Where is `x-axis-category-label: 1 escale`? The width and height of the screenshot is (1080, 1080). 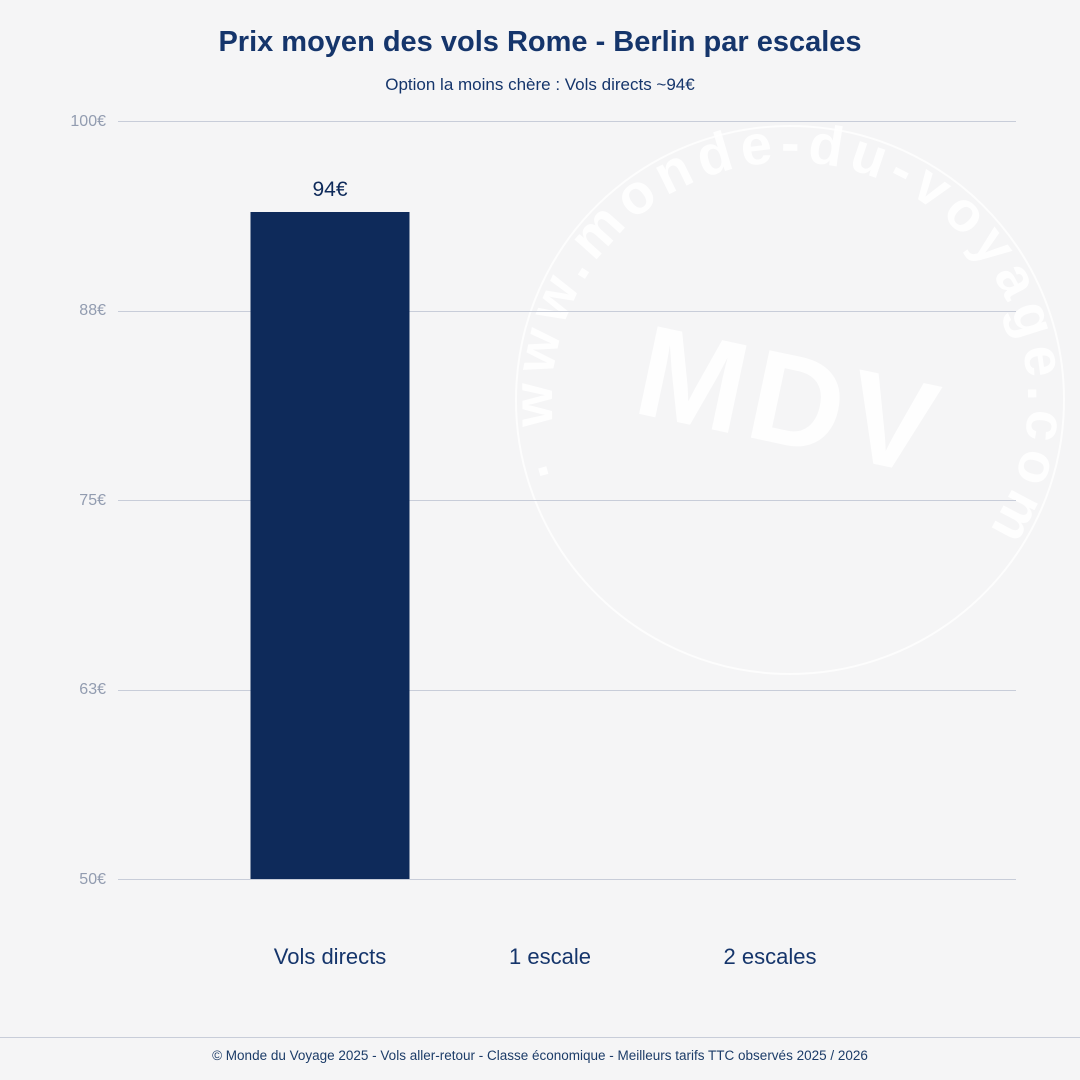
x-axis-category-label: 1 escale is located at coordinates (550, 956).